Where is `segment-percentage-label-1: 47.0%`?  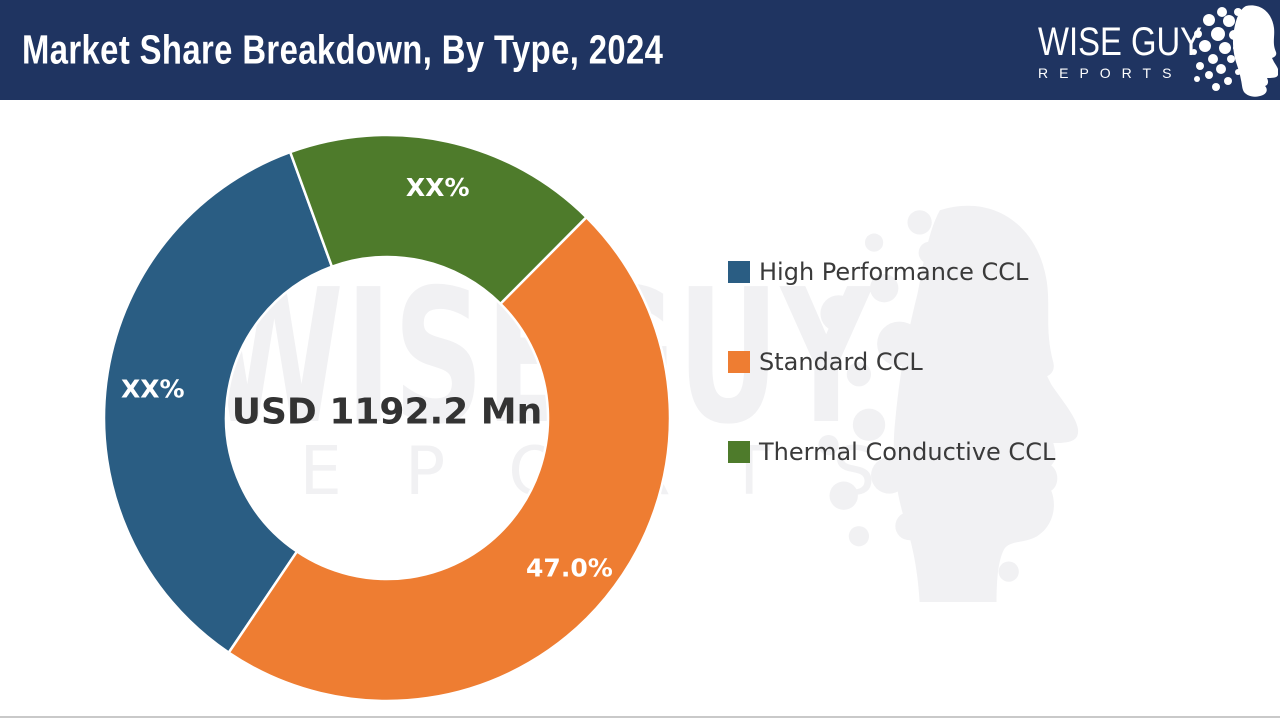 segment-percentage-label-1: 47.0% is located at coordinates (569, 567).